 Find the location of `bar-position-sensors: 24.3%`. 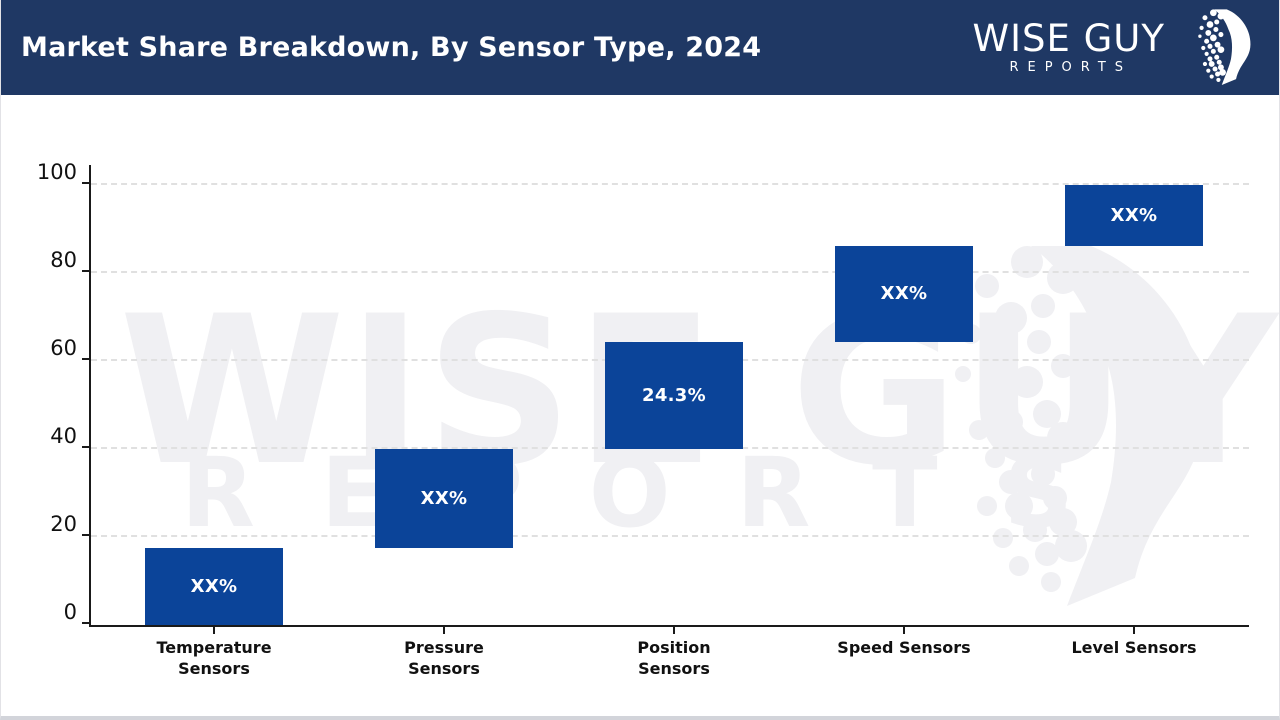

bar-position-sensors: 24.3% is located at coordinates (674, 395).